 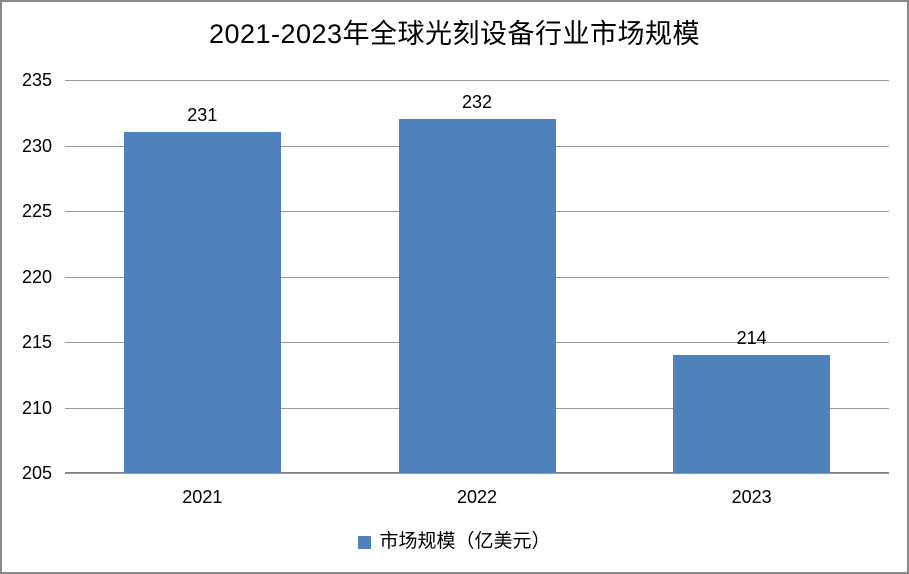 I want to click on y-tick-label: 230, so click(x=36, y=145).